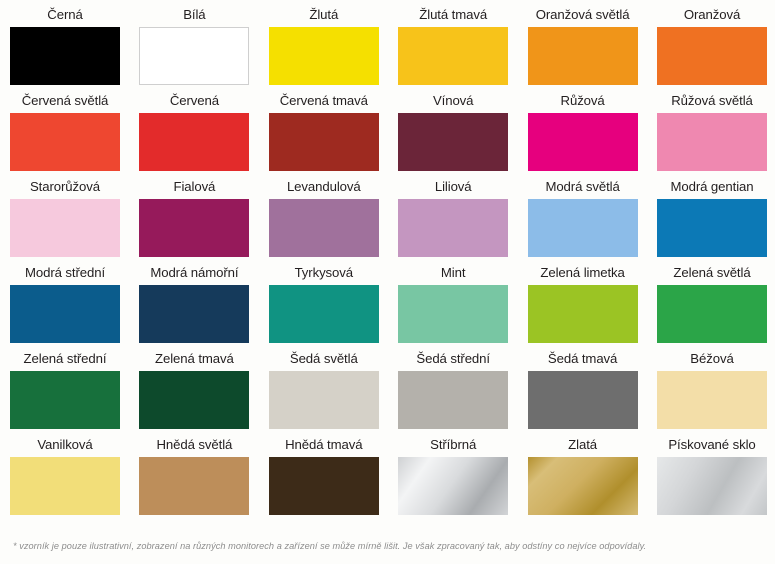  I want to click on swatch-label: Starorůžová, so click(64, 186).